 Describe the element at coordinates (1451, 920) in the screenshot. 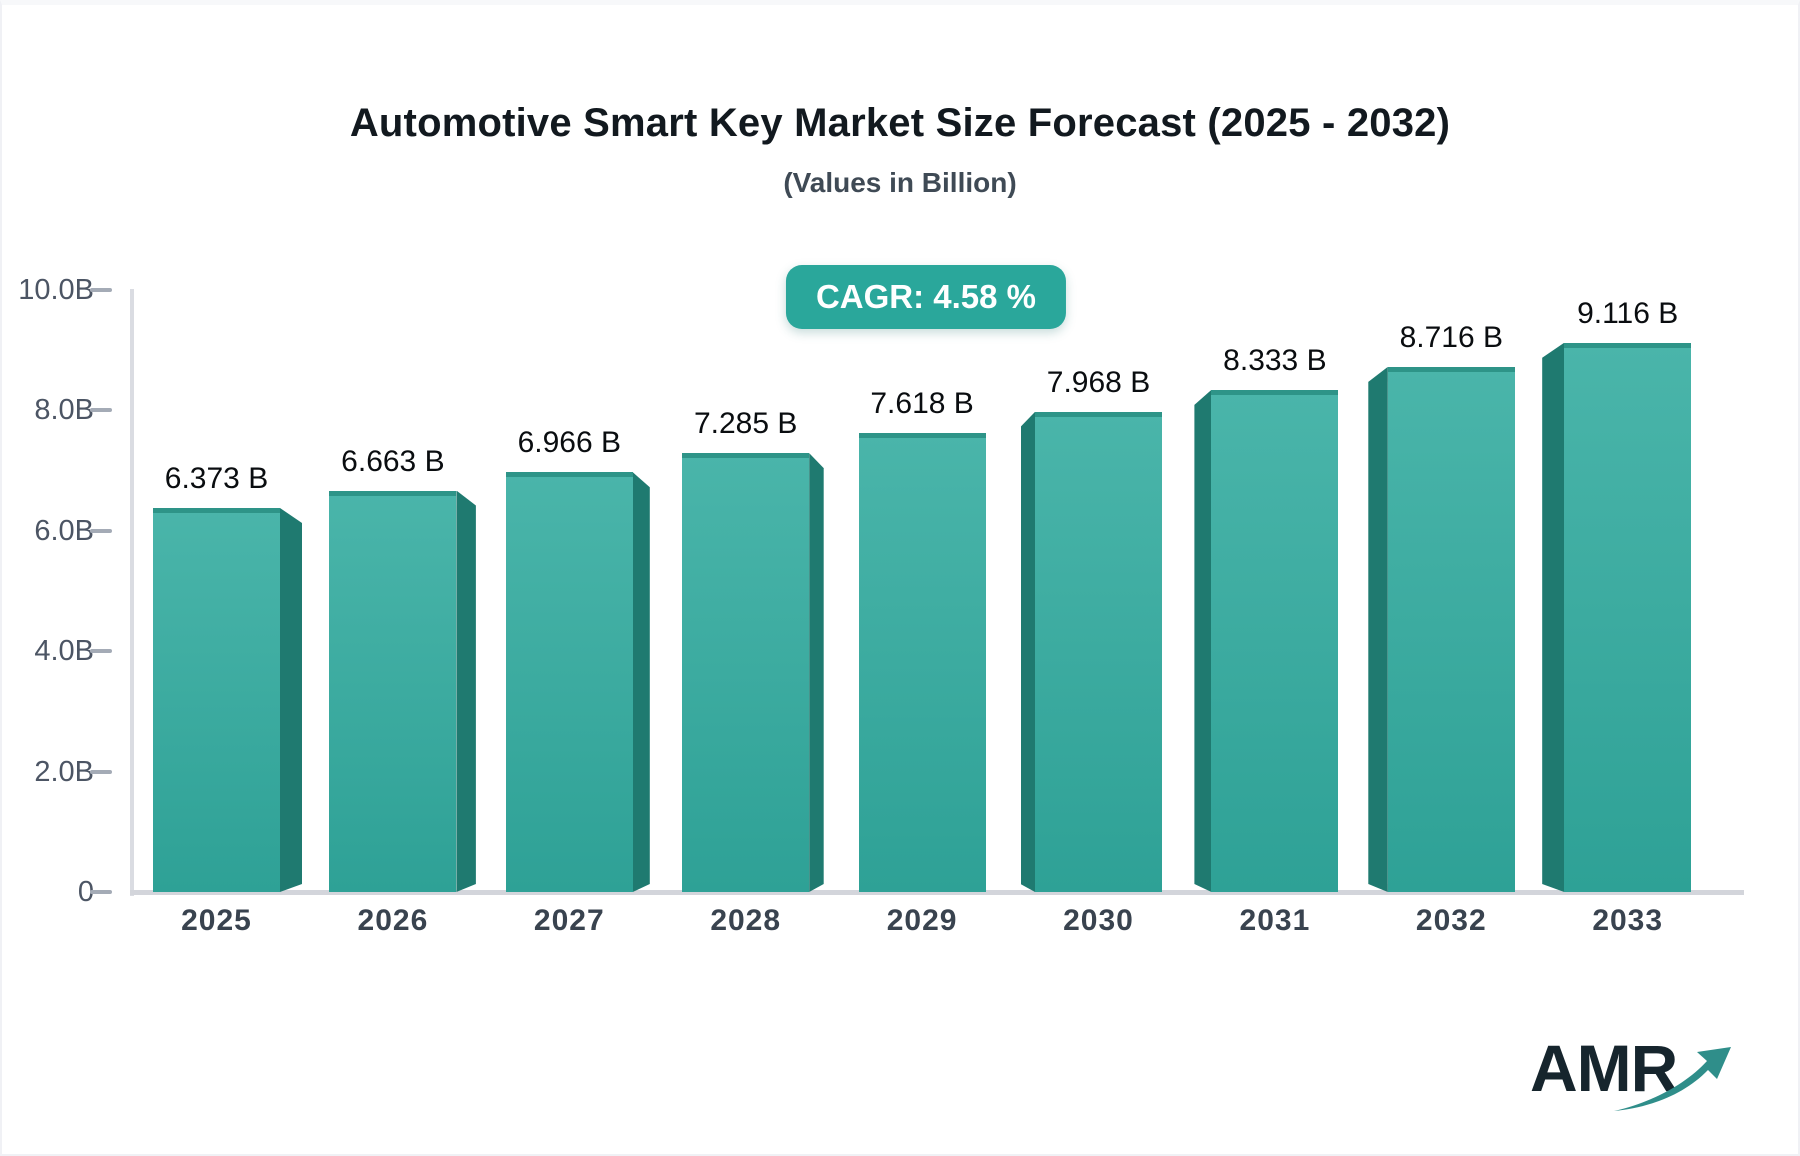

I see `x-axis-tick-label: 2032` at that location.